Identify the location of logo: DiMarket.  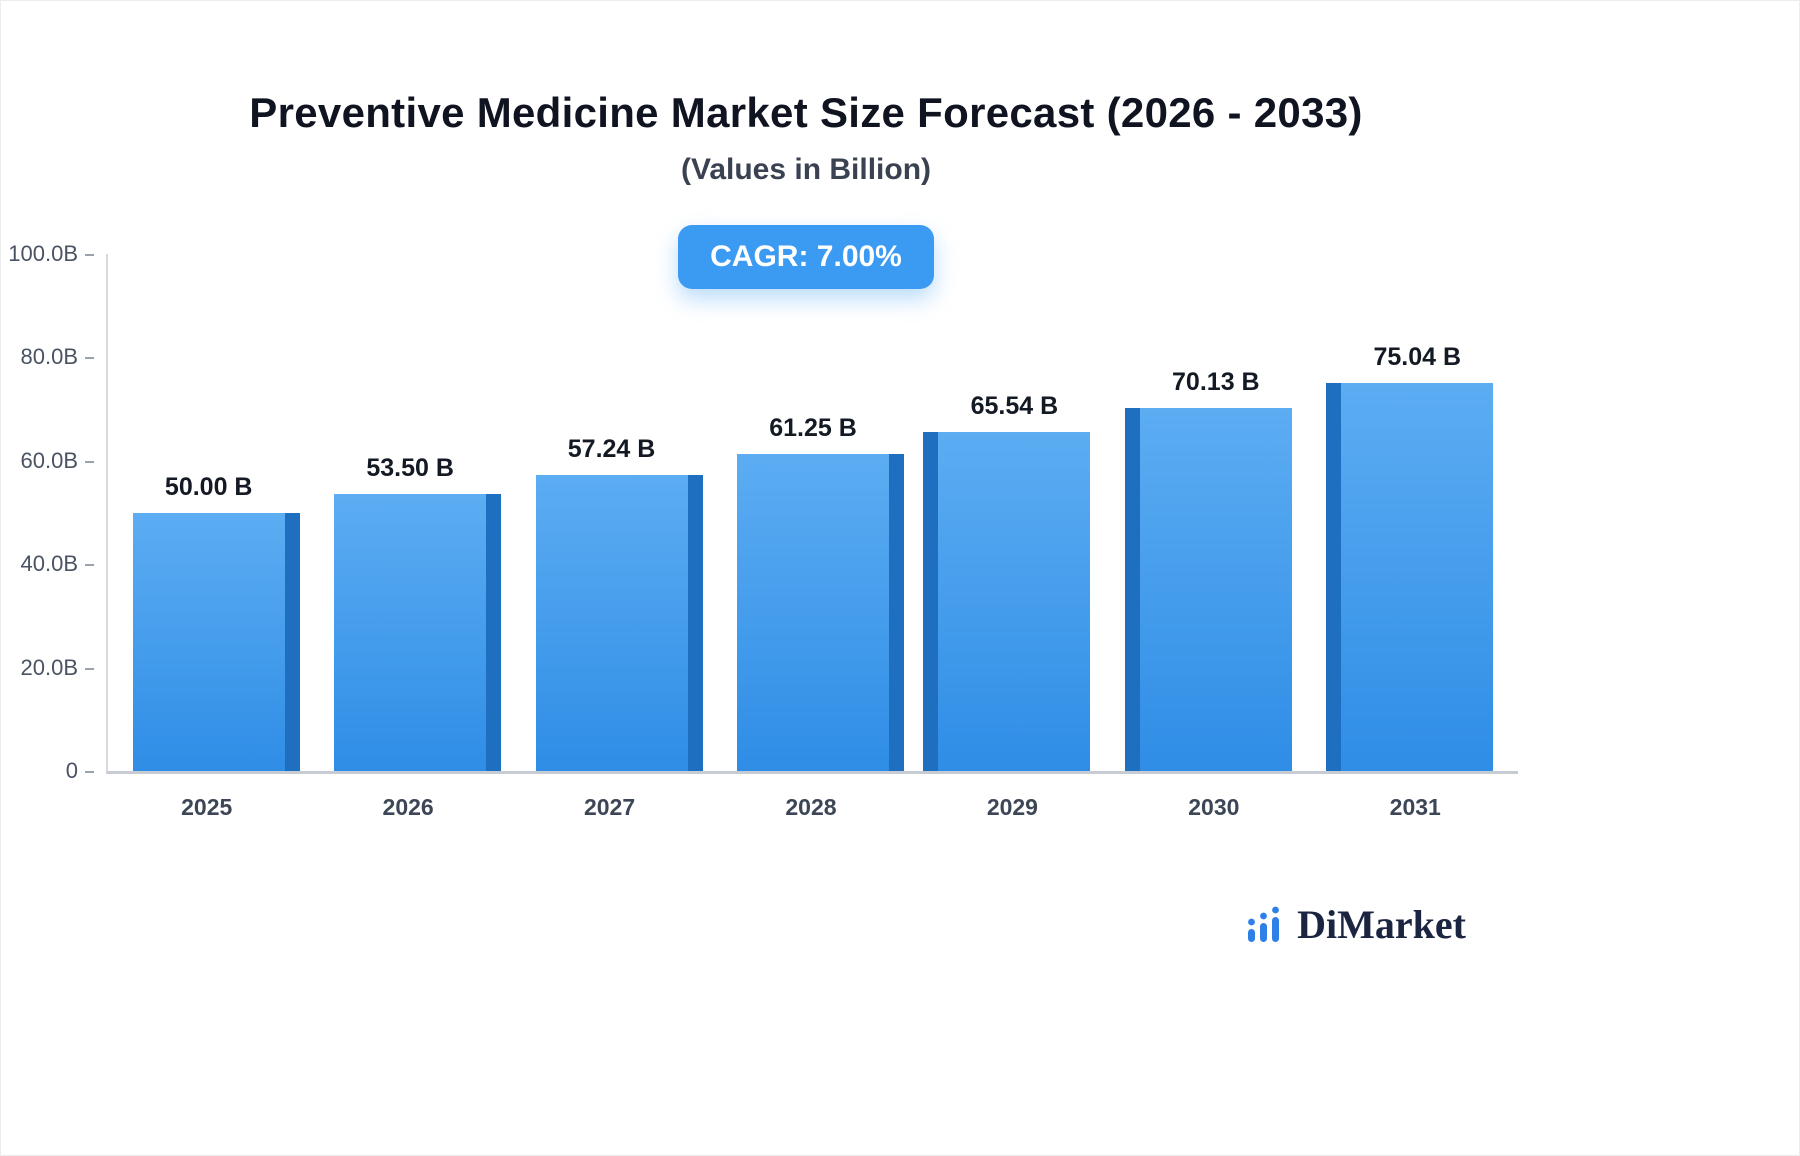
(1354, 923).